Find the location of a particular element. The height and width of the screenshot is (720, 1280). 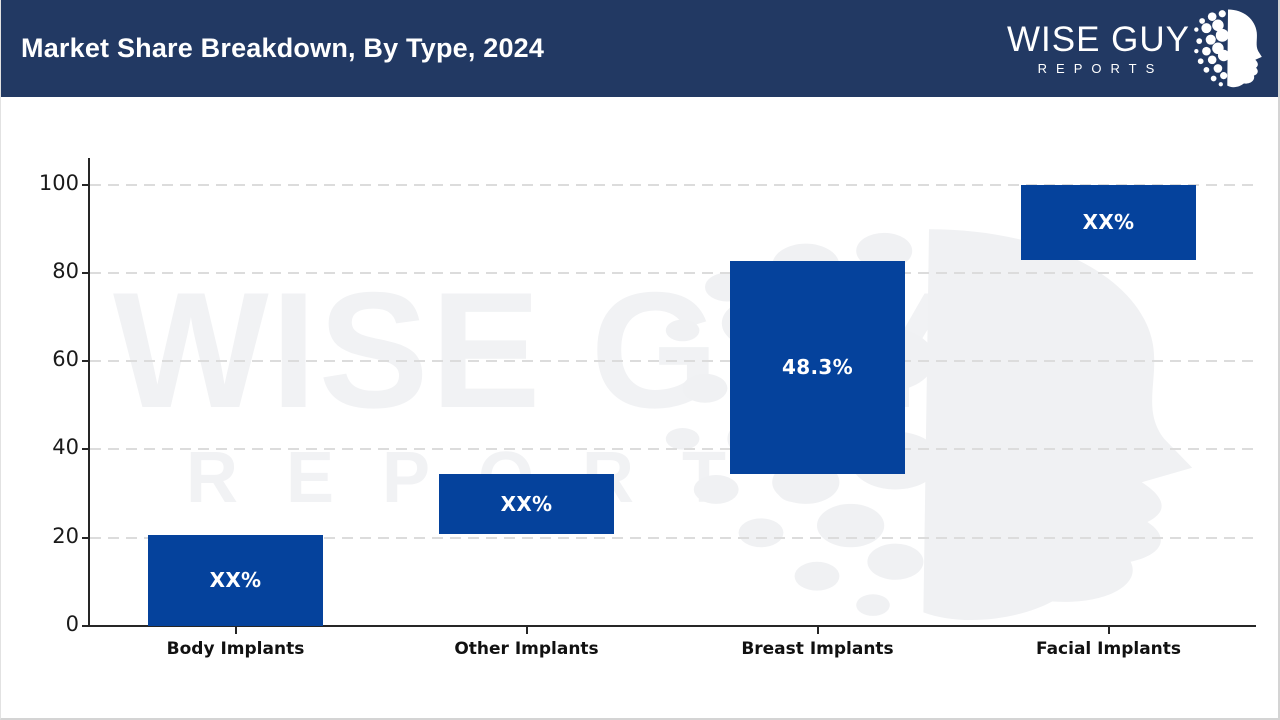

y-axis-tick-label: 100 is located at coordinates (58, 182).